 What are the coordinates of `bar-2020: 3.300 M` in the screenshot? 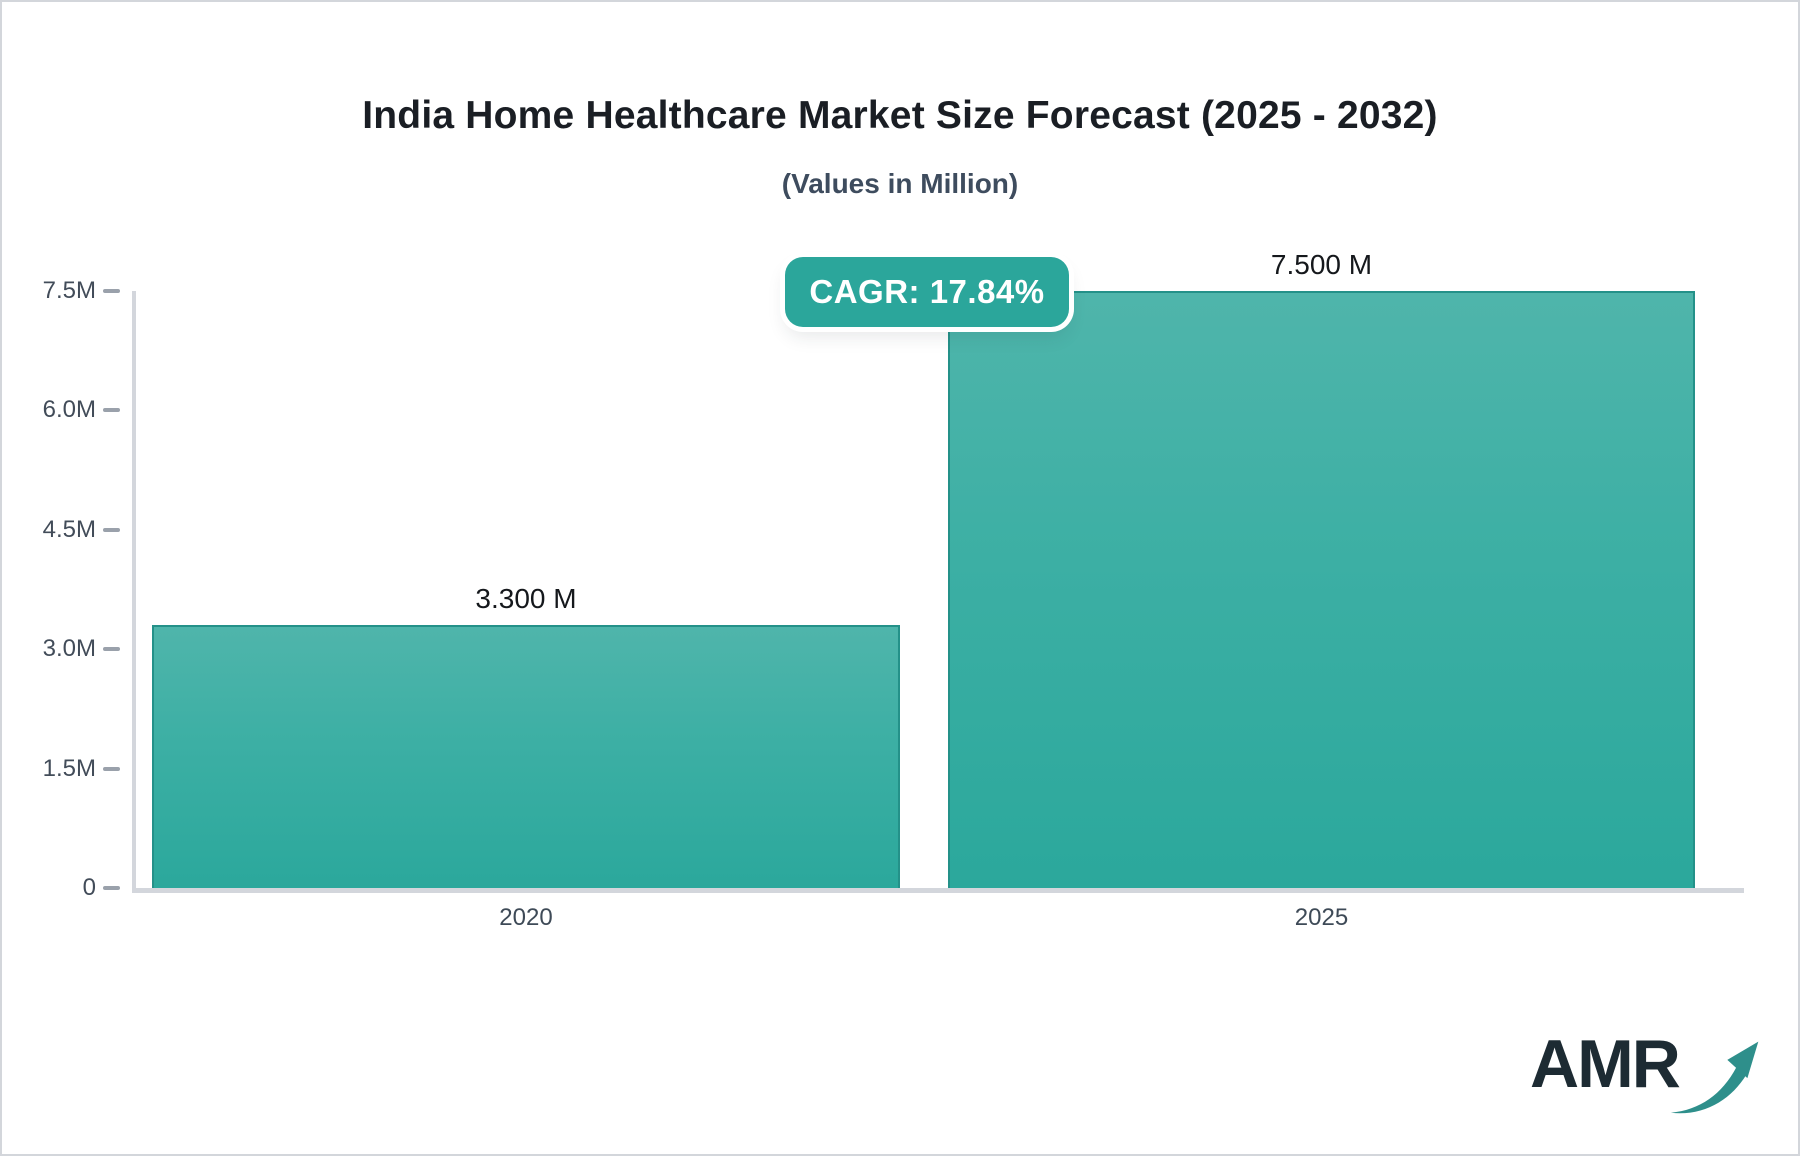 It's located at (526, 735).